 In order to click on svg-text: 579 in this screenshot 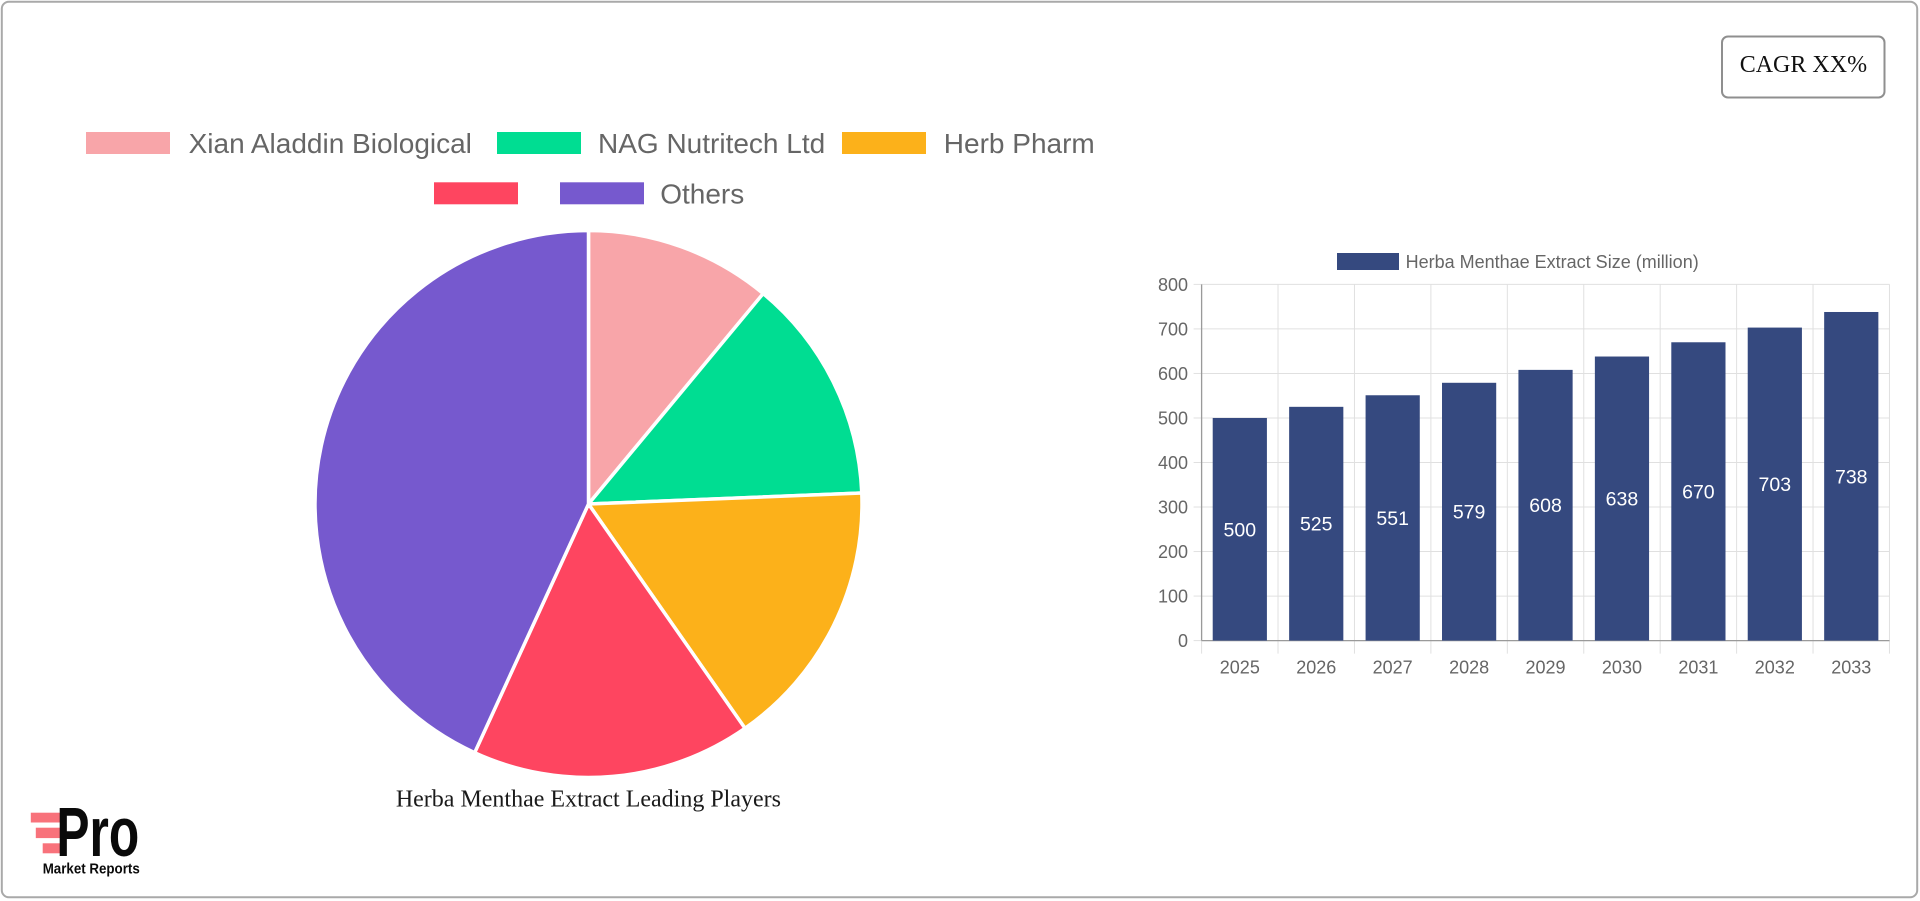, I will do `click(1469, 513)`.